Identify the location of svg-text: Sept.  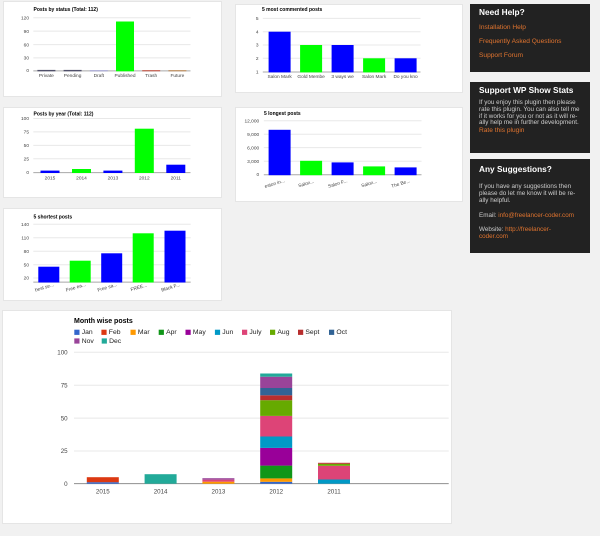
(312, 332).